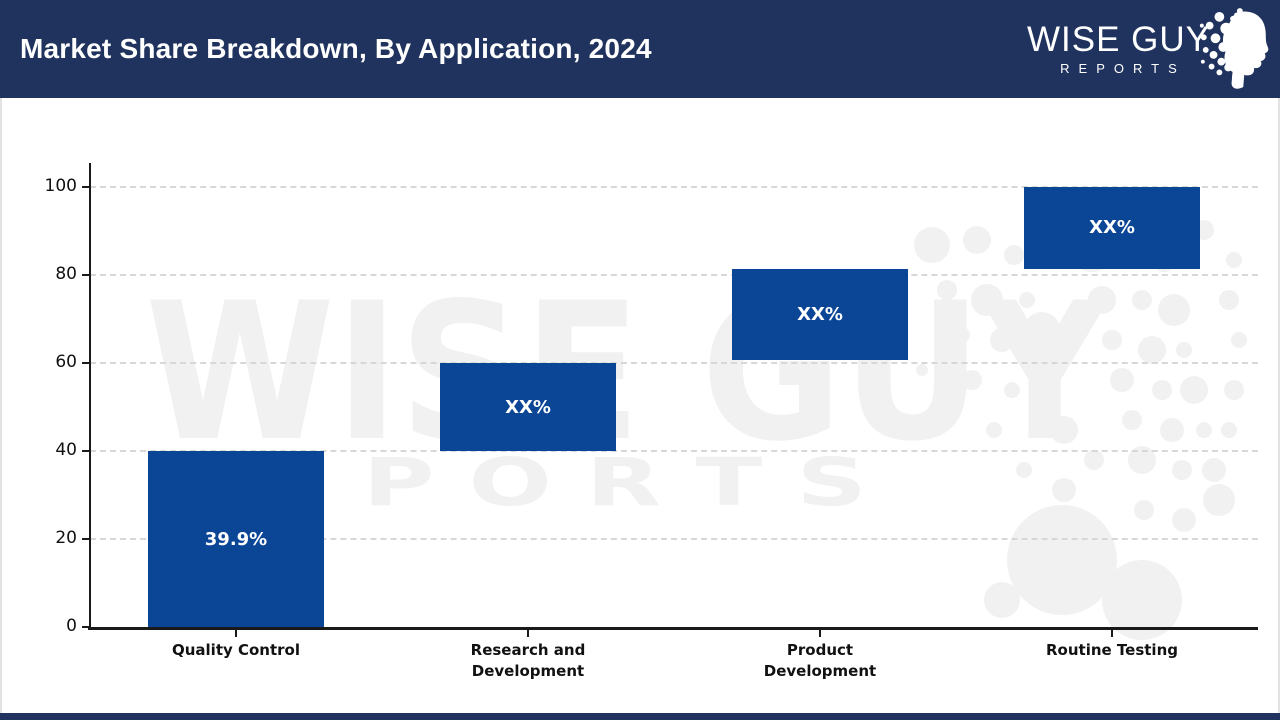 This screenshot has height=720, width=1280. I want to click on x-category-line: Routine Testing, so click(1112, 650).